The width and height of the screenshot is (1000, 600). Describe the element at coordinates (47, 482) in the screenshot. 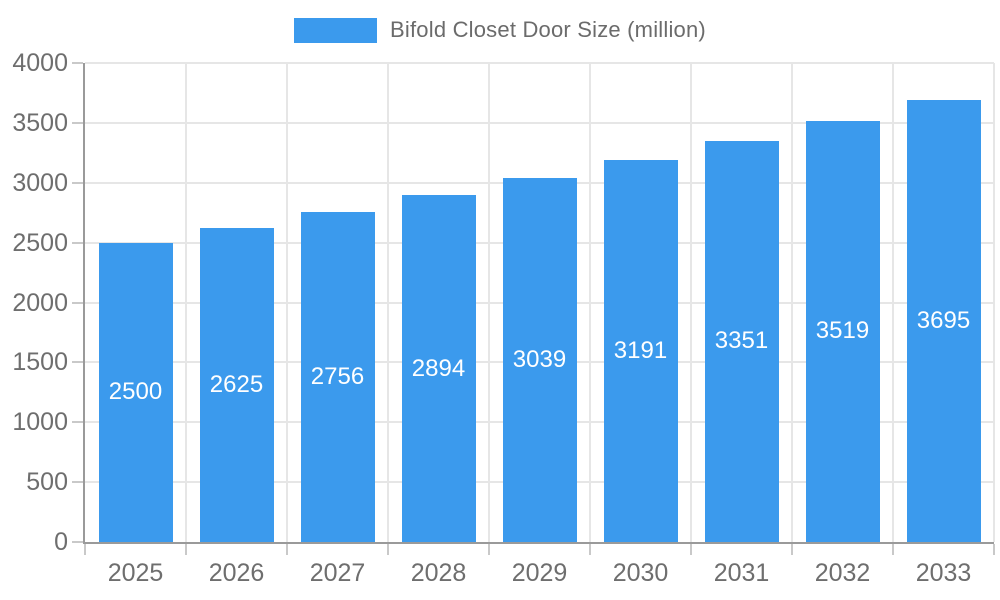

I see `y-axis-label: 500` at that location.